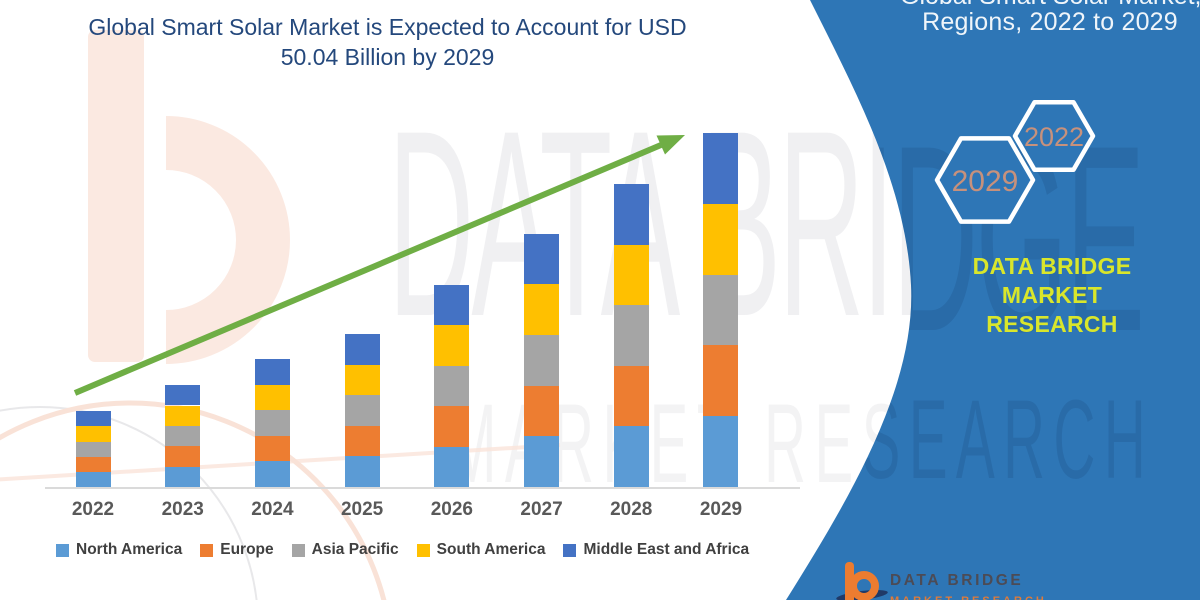  I want to click on x-axis-label: 2025, so click(362, 509).